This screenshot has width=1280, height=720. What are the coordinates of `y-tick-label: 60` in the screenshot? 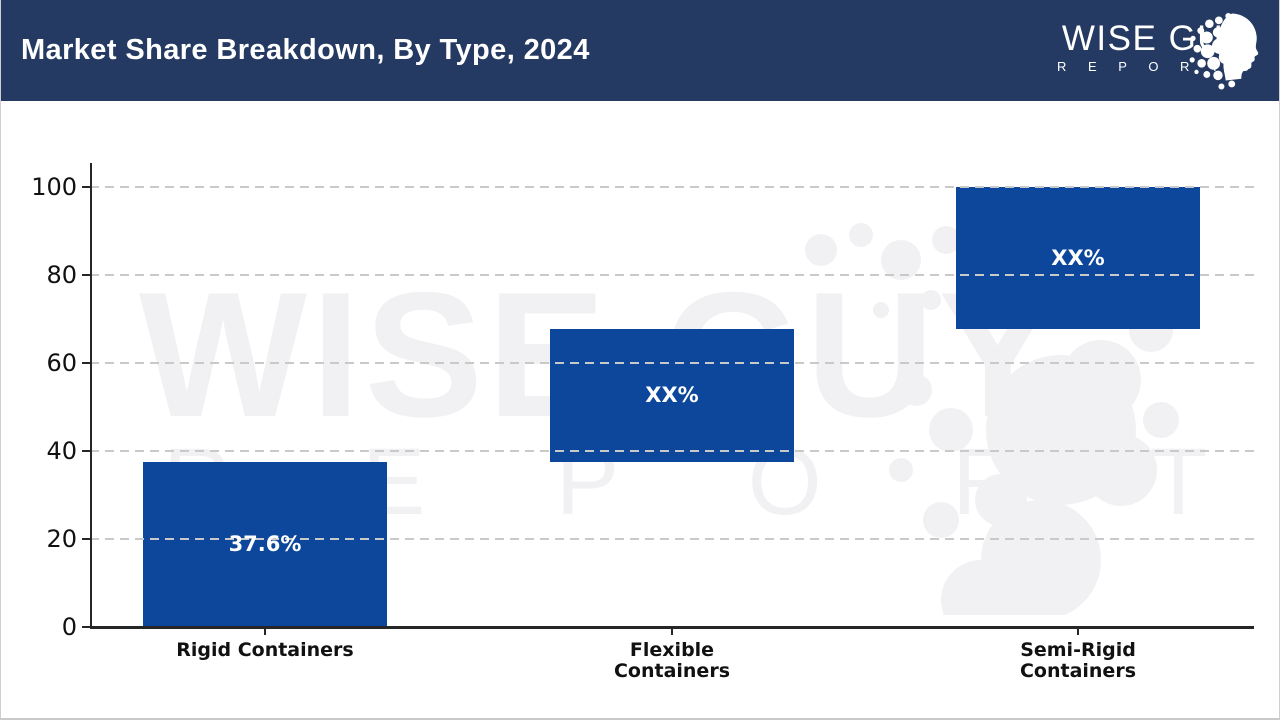 It's located at (61, 363).